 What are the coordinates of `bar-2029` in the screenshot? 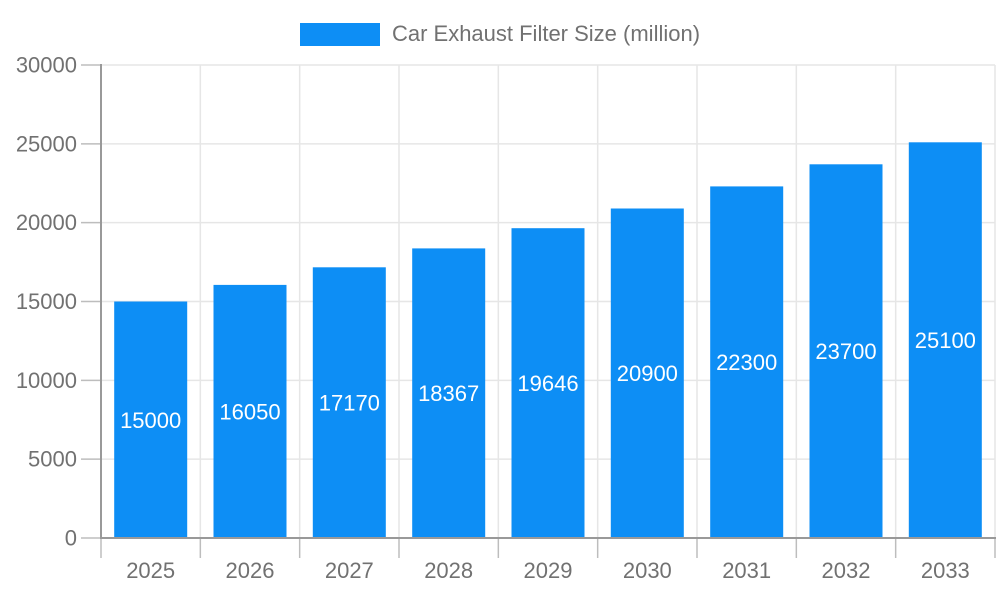 It's located at (548, 383).